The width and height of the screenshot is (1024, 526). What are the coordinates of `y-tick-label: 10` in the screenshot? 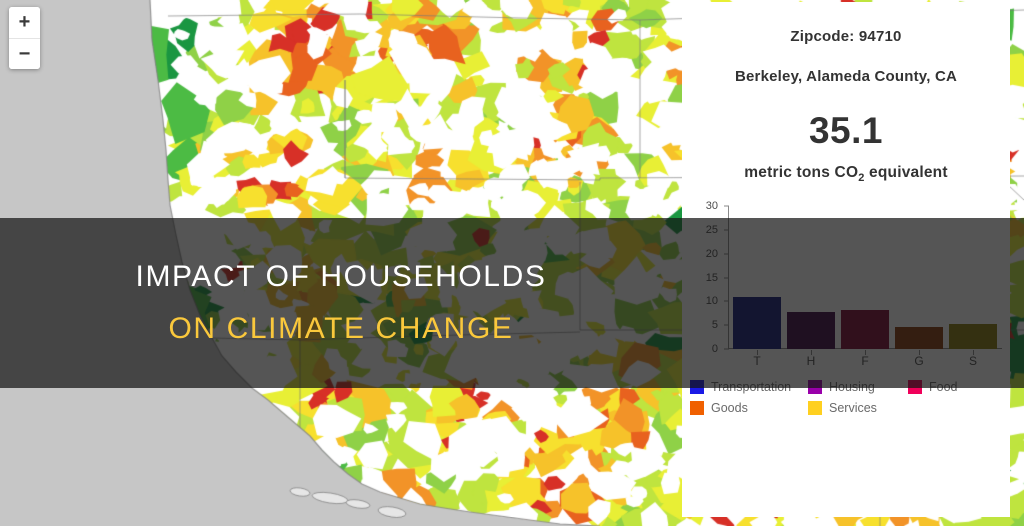 It's located at (711, 301).